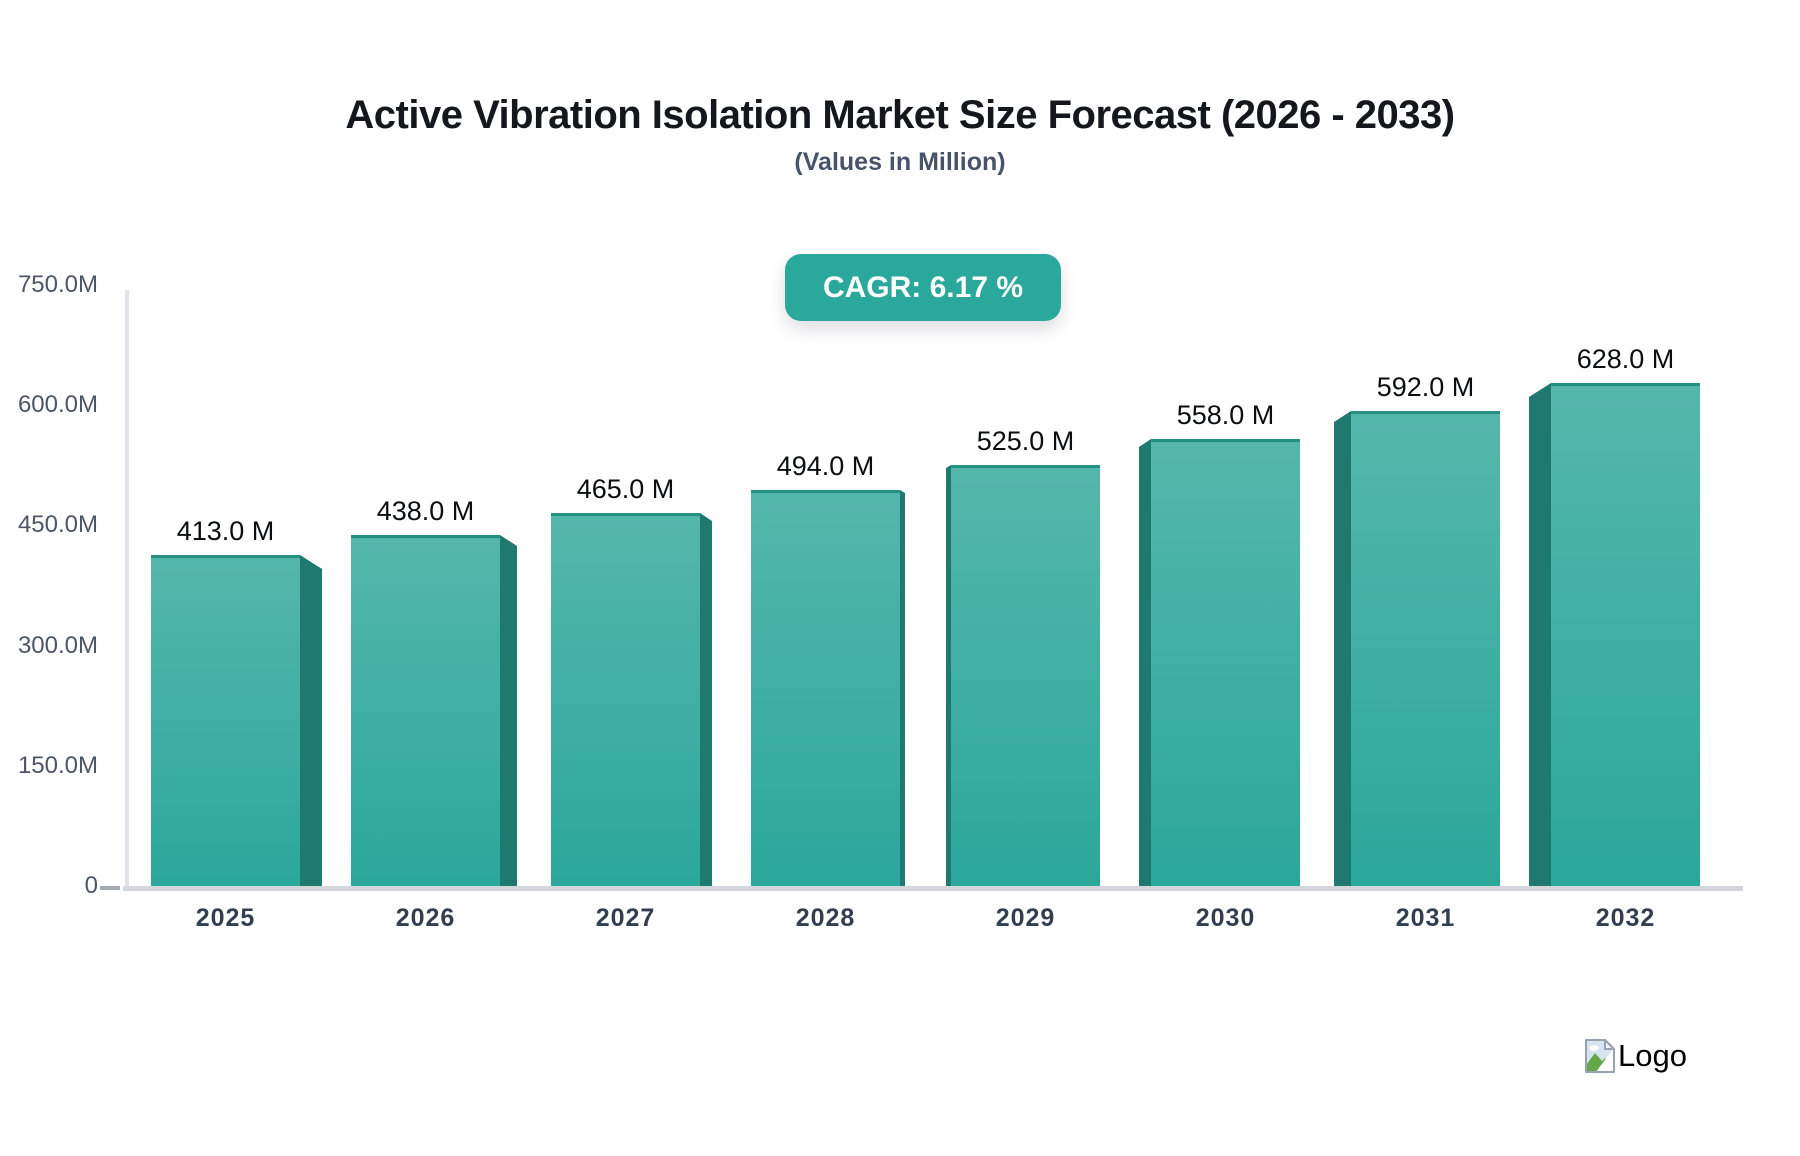 This screenshot has height=1156, width=1800. Describe the element at coordinates (1625, 359) in the screenshot. I see `bar-value-label-2032: 628.0 M` at that location.